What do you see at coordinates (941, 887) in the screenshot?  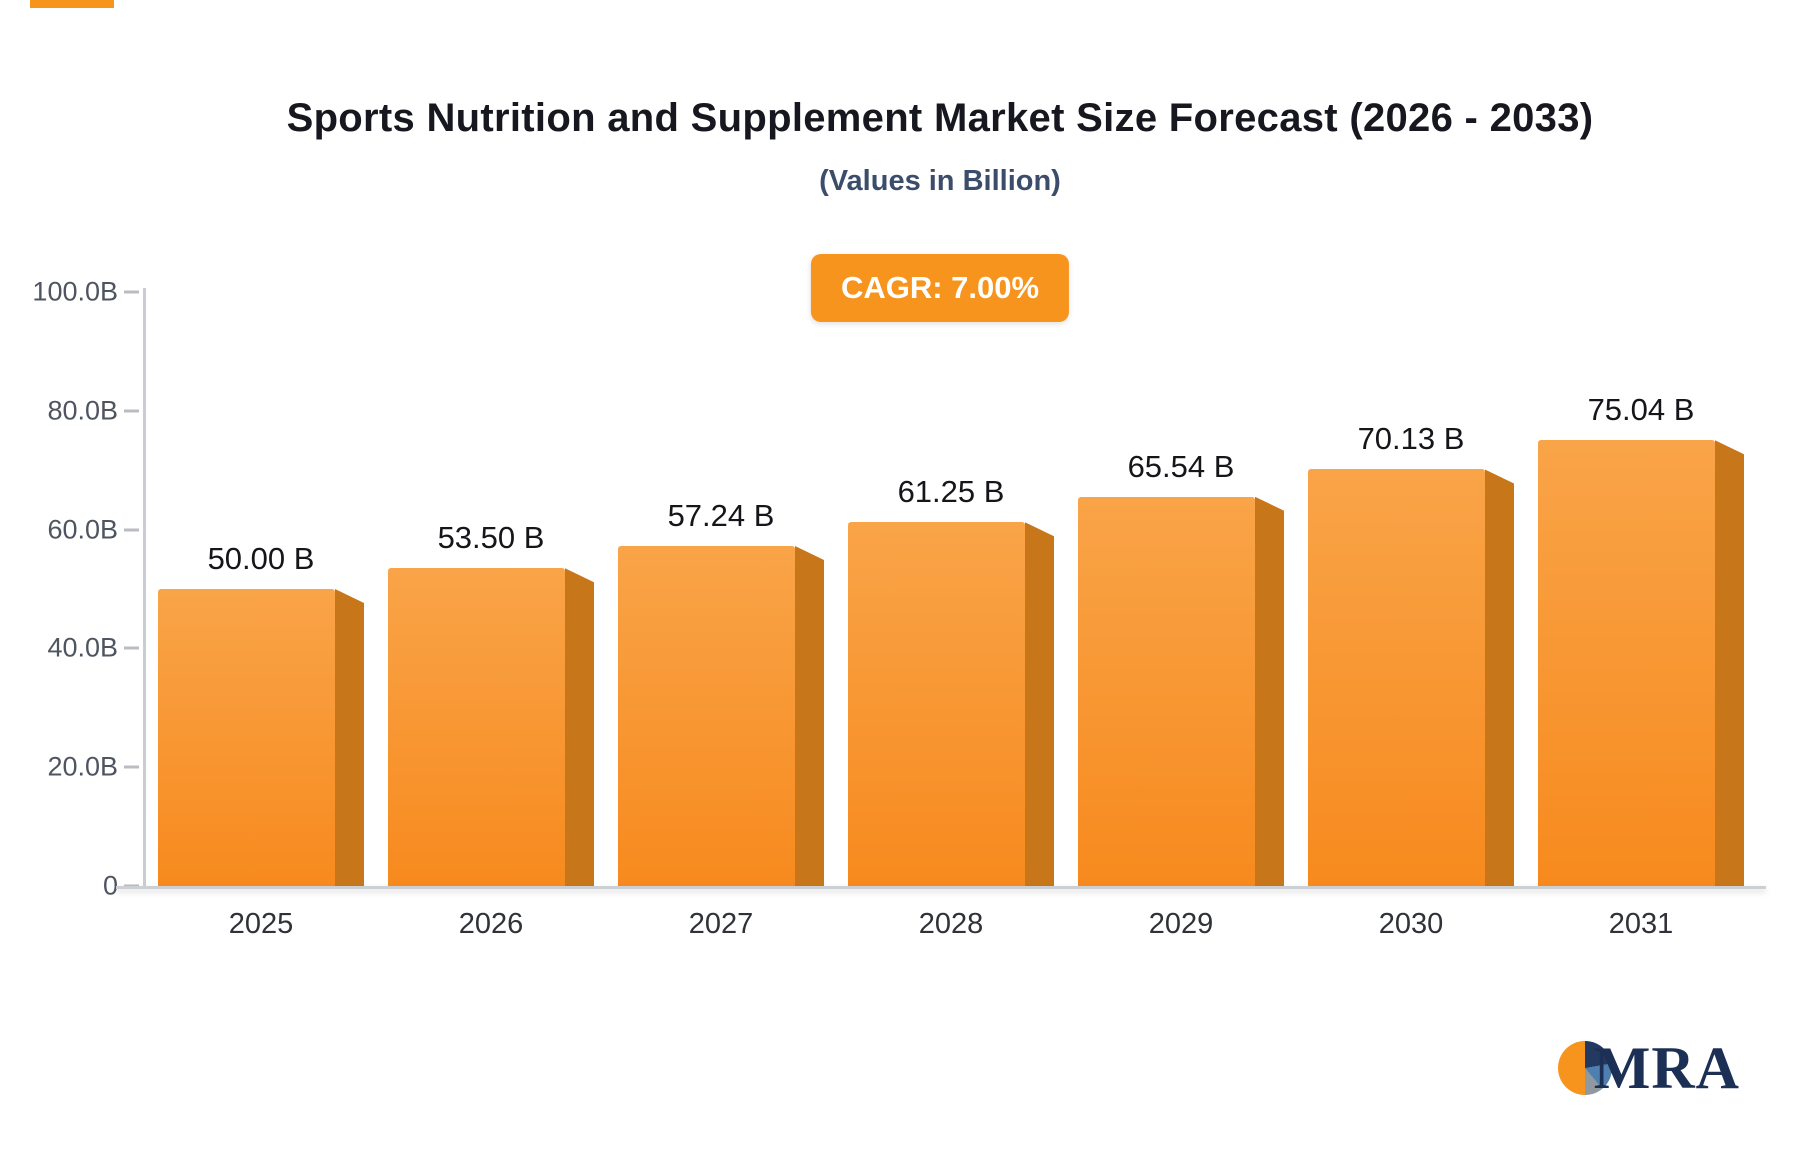 I see `x-axis-line` at bounding box center [941, 887].